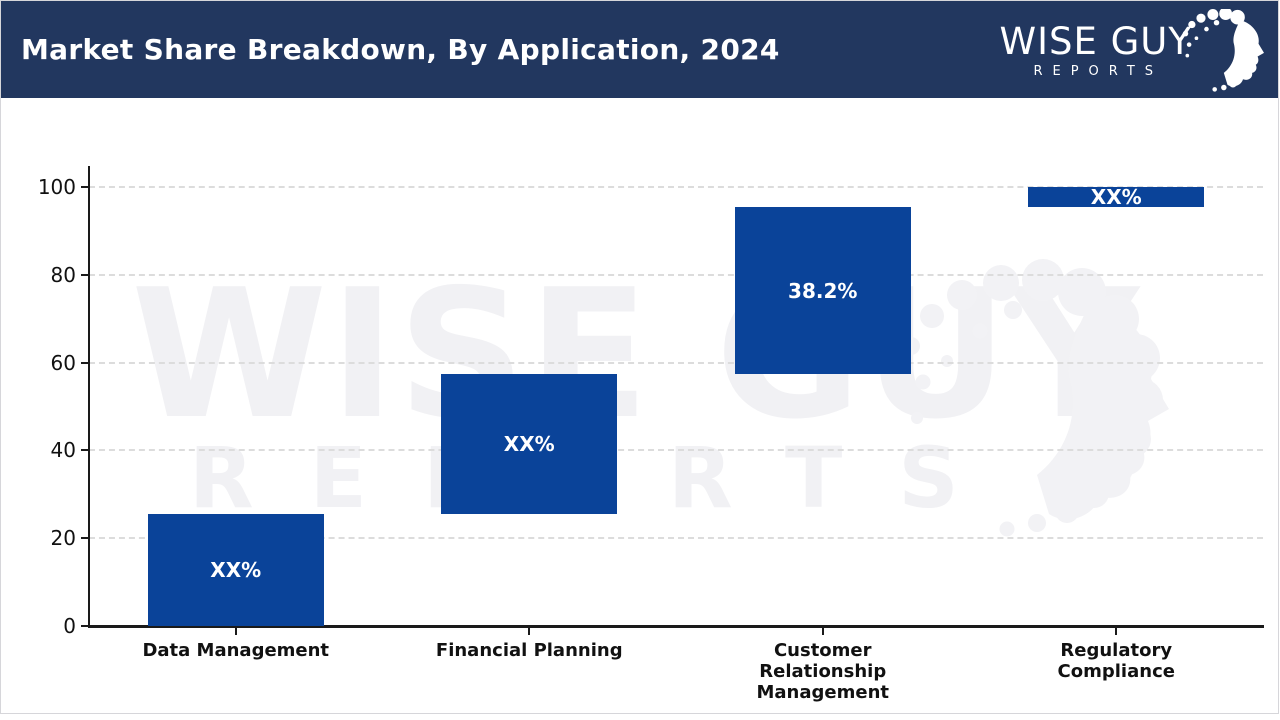 Image resolution: width=1280 pixels, height=720 pixels. What do you see at coordinates (56, 187) in the screenshot?
I see `y-axis-tick-label: 100` at bounding box center [56, 187].